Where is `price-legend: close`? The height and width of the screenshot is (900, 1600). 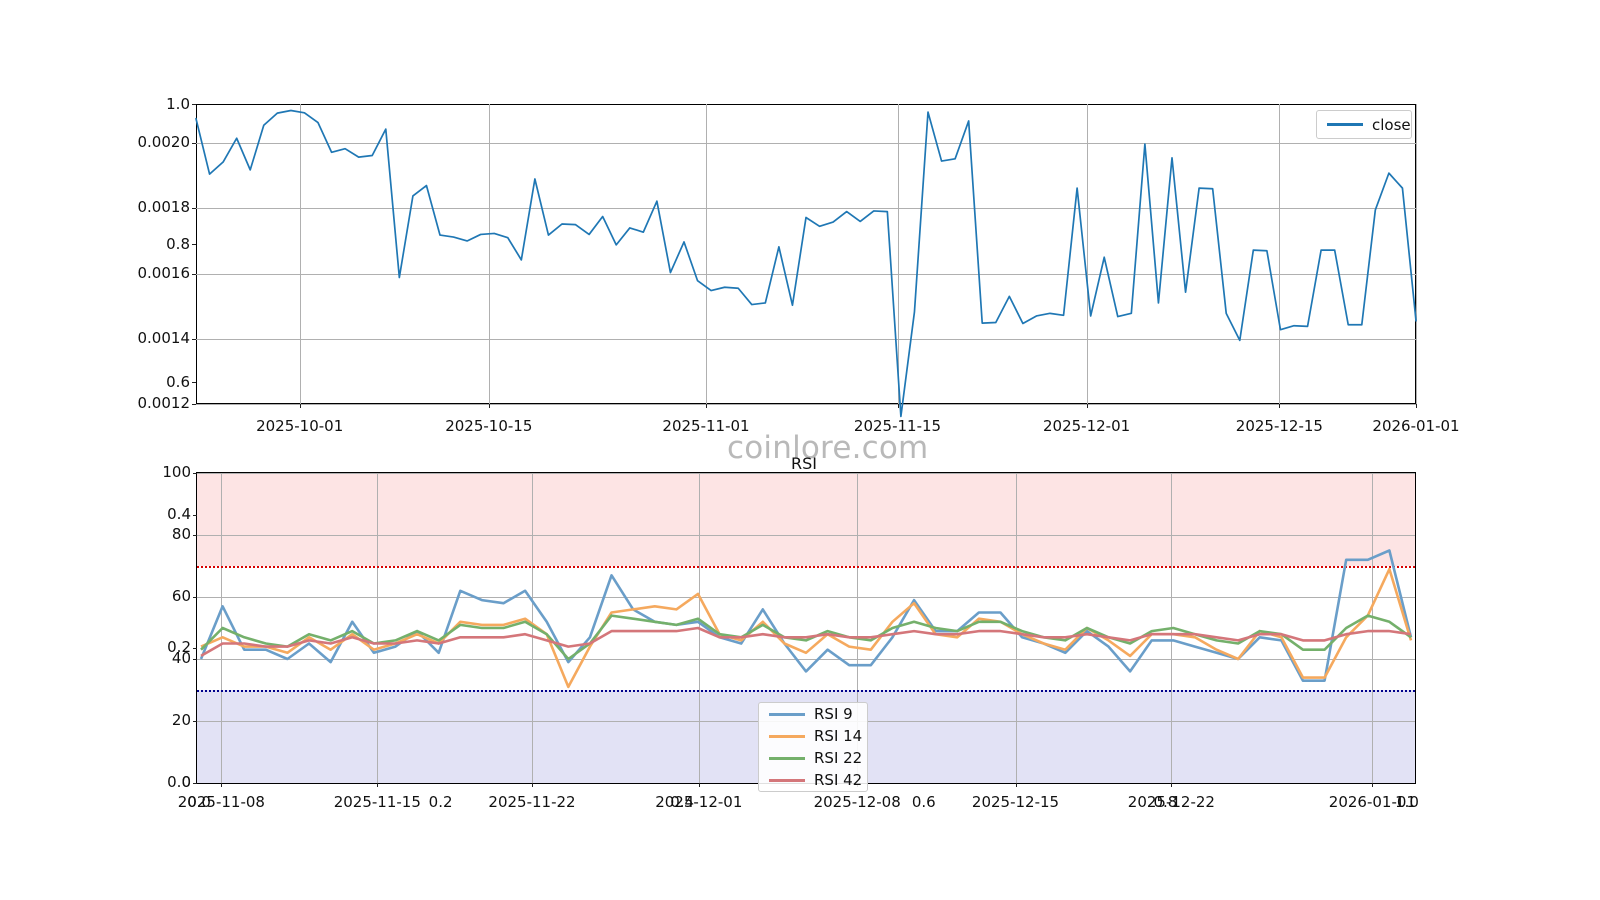 price-legend: close is located at coordinates (1364, 124).